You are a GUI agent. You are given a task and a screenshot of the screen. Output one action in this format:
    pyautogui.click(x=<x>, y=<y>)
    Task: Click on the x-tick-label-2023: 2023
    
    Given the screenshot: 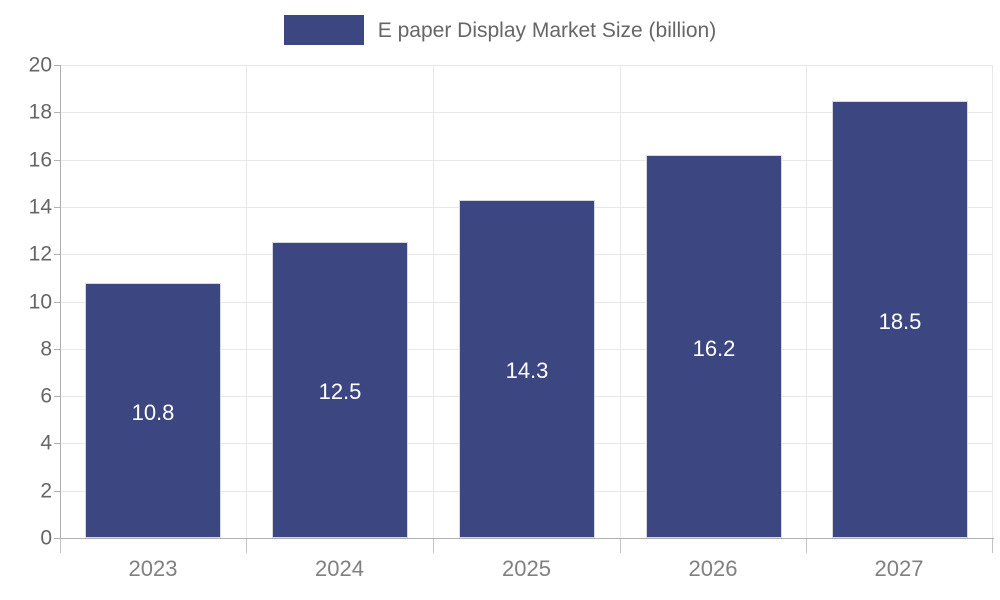 What is the action you would take?
    pyautogui.click(x=153, y=568)
    